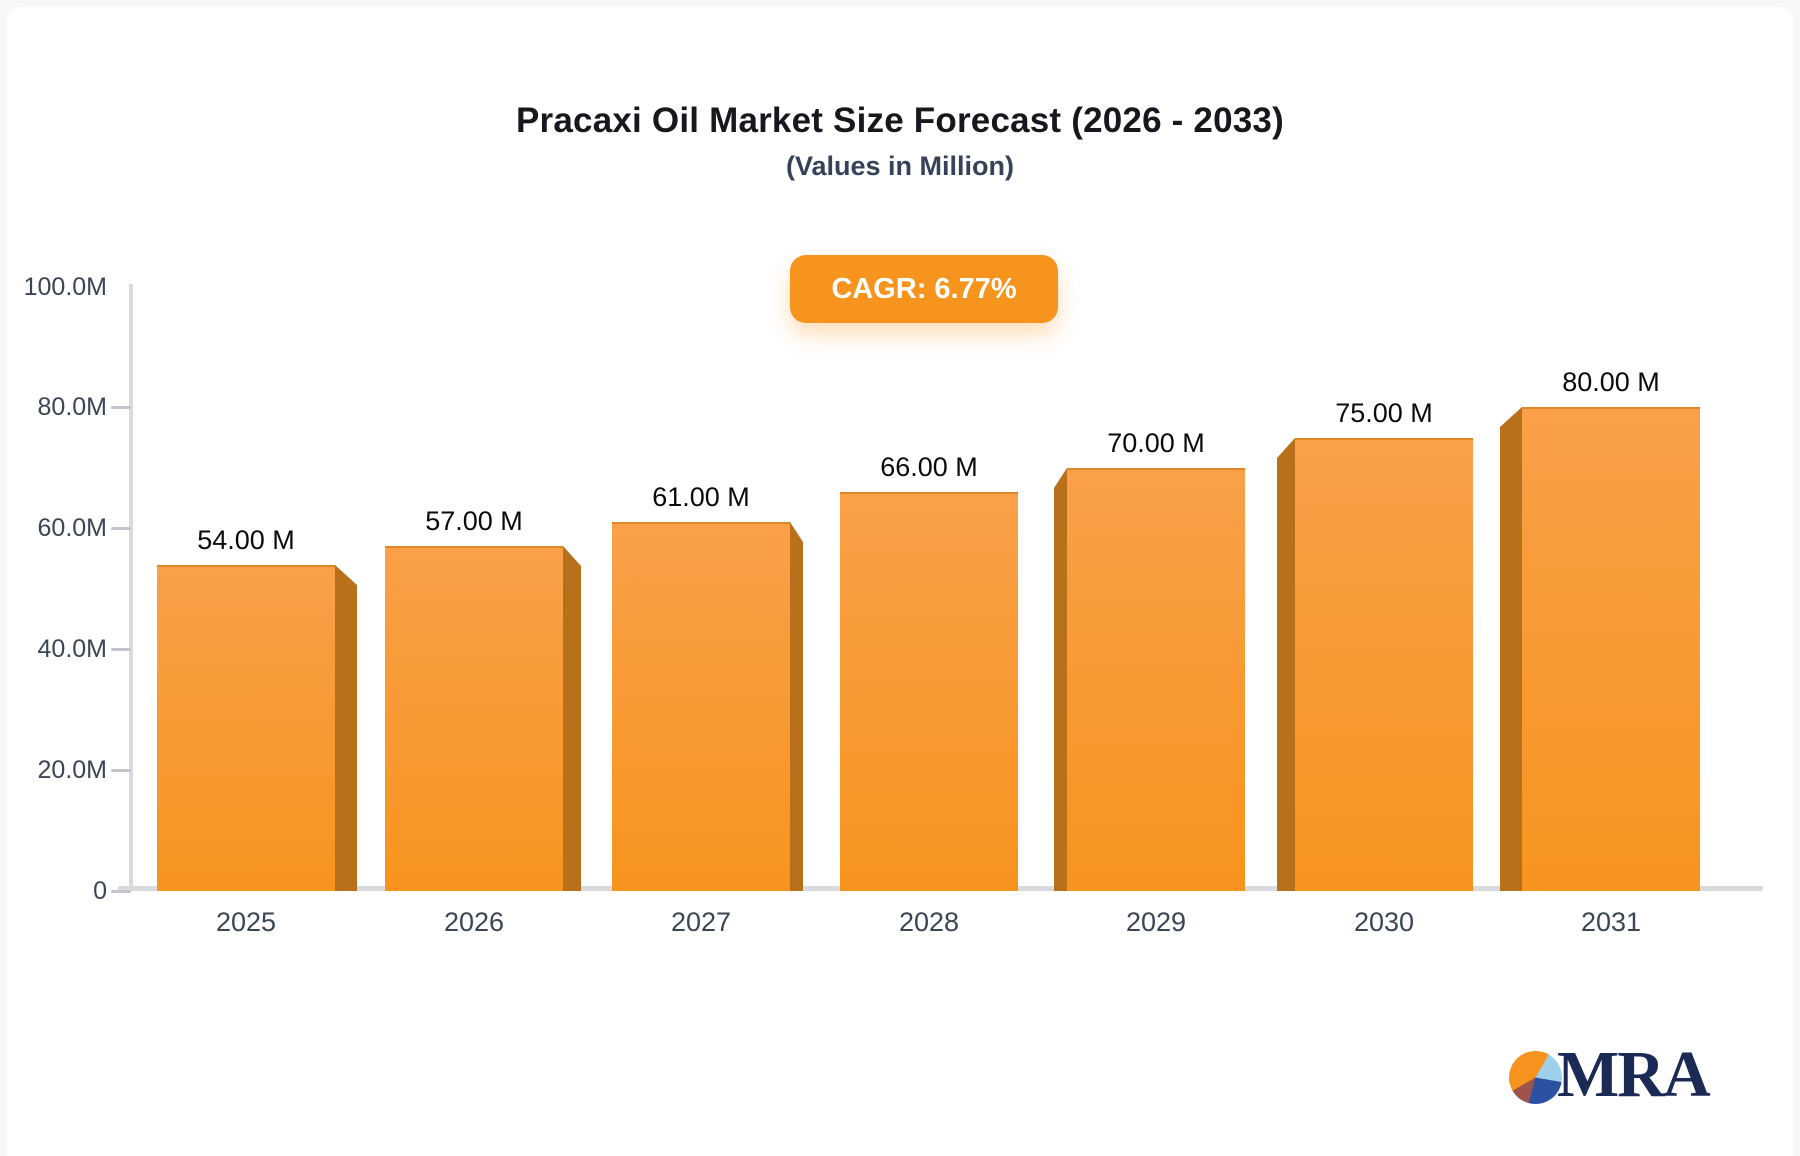 This screenshot has height=1156, width=1800. Describe the element at coordinates (701, 497) in the screenshot. I see `bar-value-label: 61.00 M` at that location.